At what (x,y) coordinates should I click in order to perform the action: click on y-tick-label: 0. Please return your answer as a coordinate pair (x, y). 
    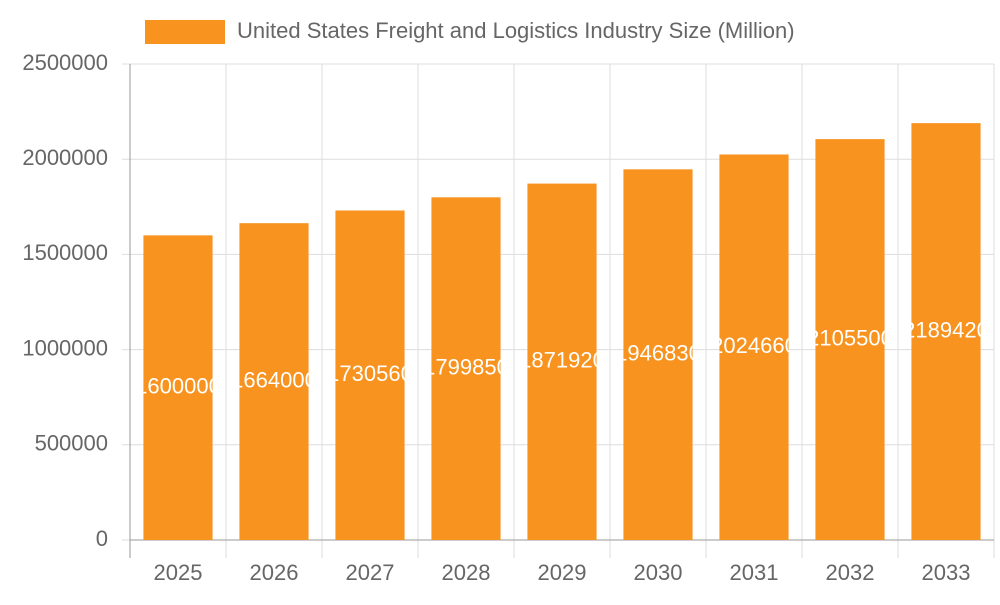
    Looking at the image, I should click on (102, 538).